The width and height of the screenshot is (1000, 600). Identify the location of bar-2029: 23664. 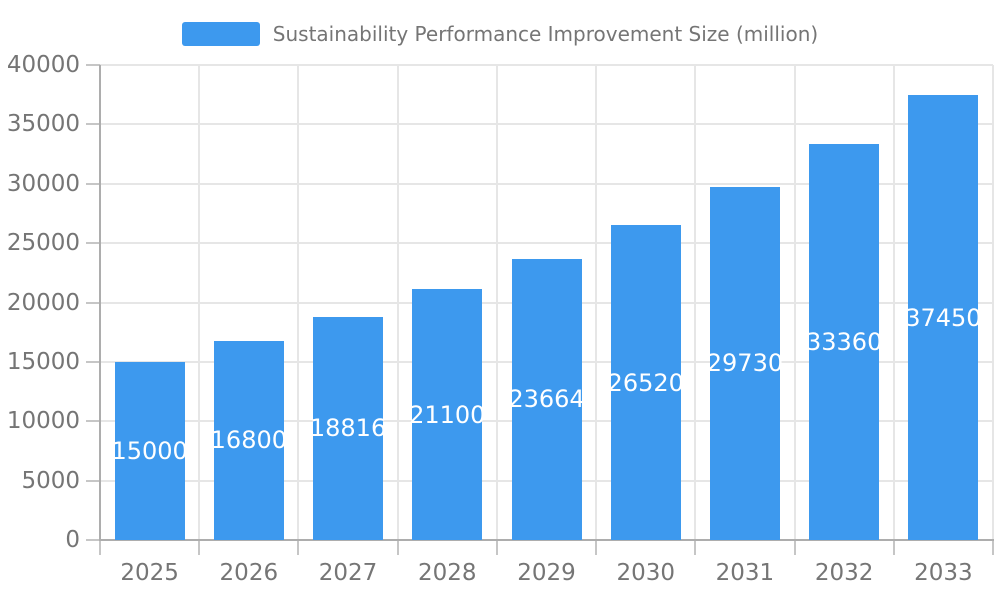
(546, 399).